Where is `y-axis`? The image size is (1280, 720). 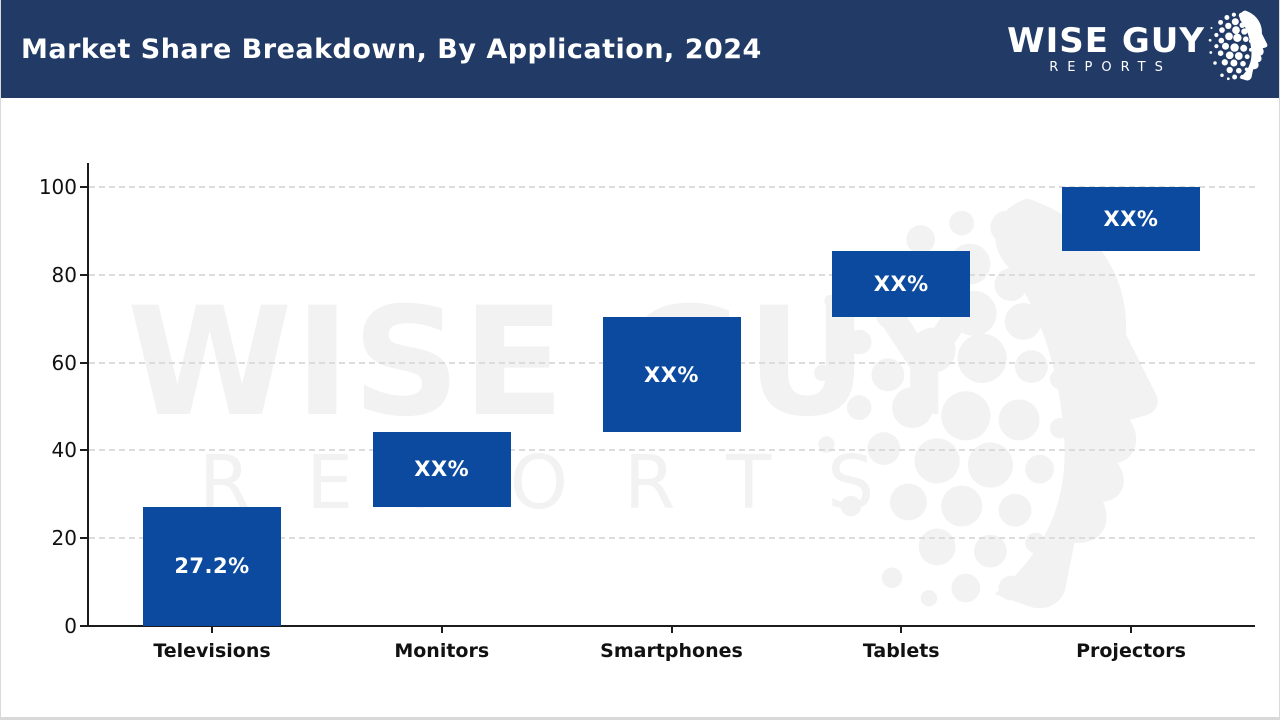
y-axis is located at coordinates (88, 395).